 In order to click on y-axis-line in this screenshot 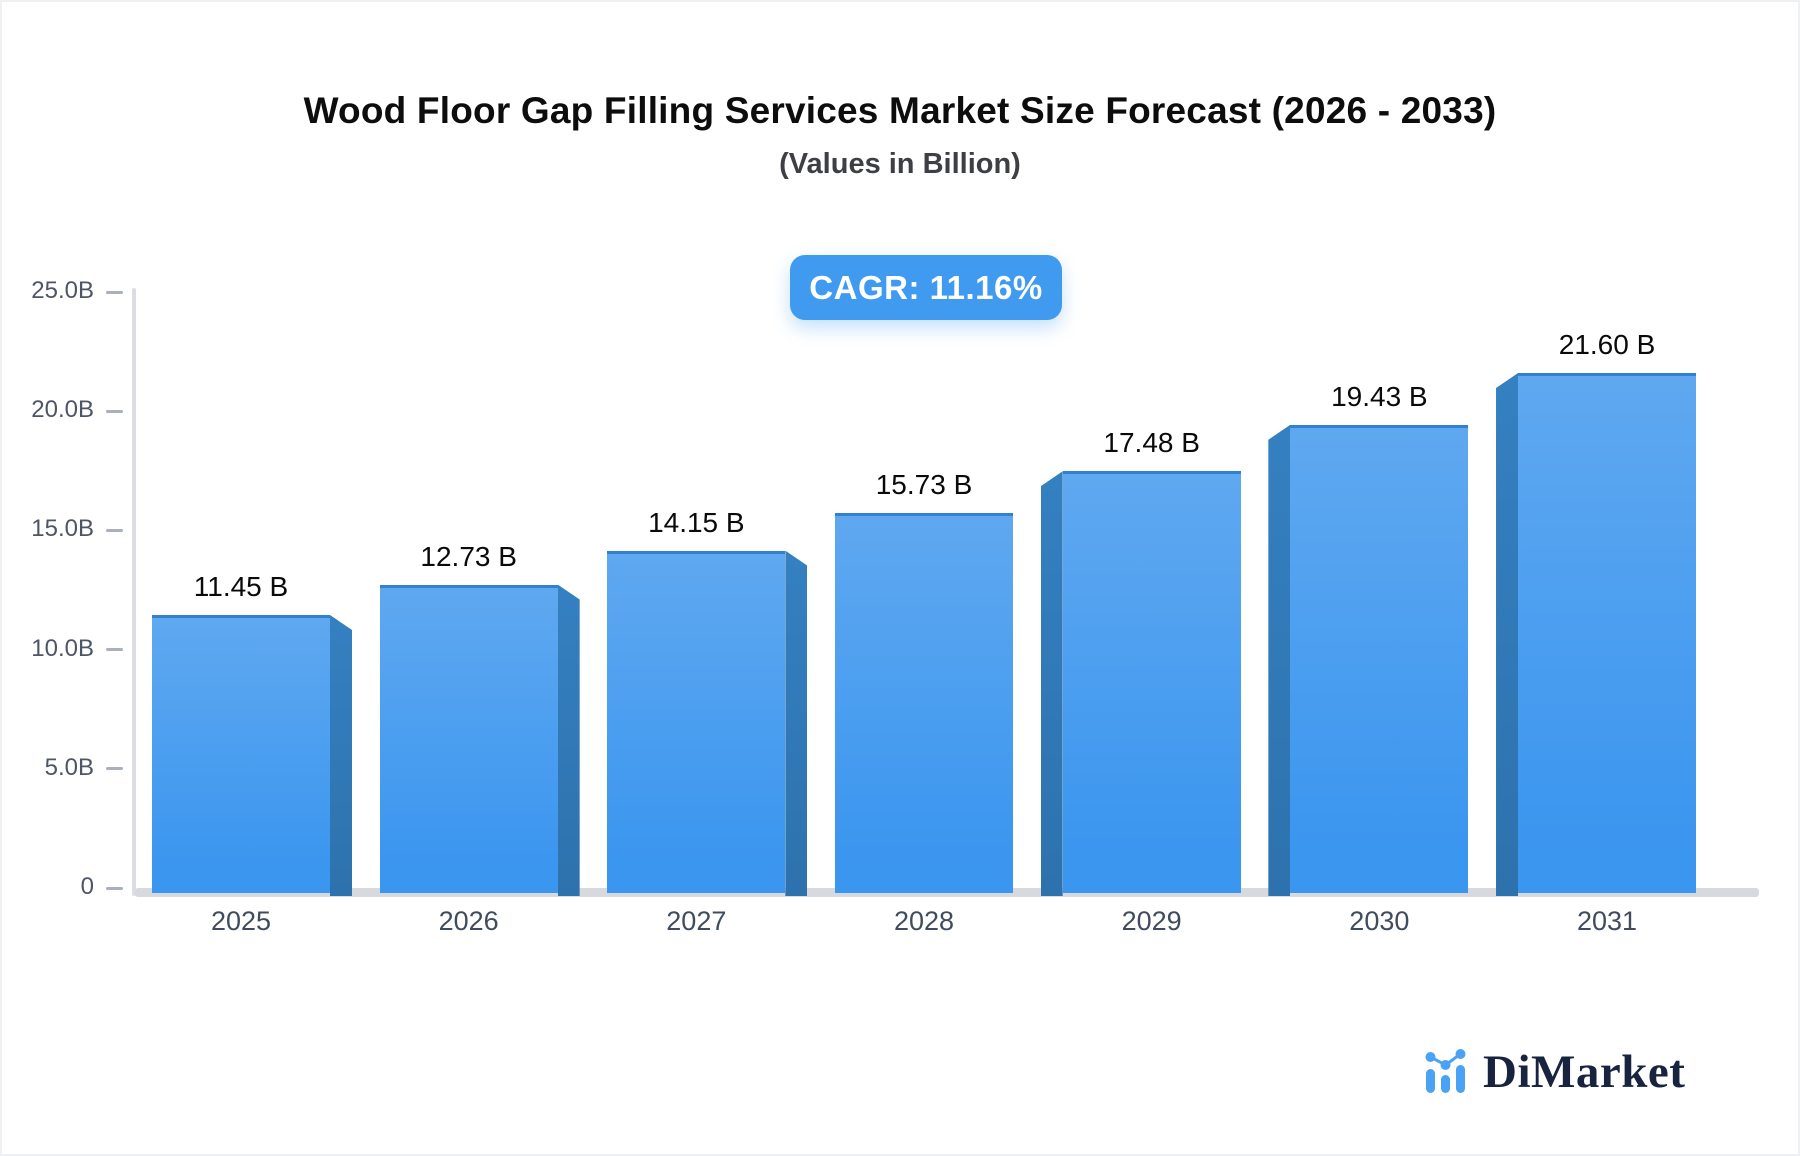, I will do `click(134, 592)`.